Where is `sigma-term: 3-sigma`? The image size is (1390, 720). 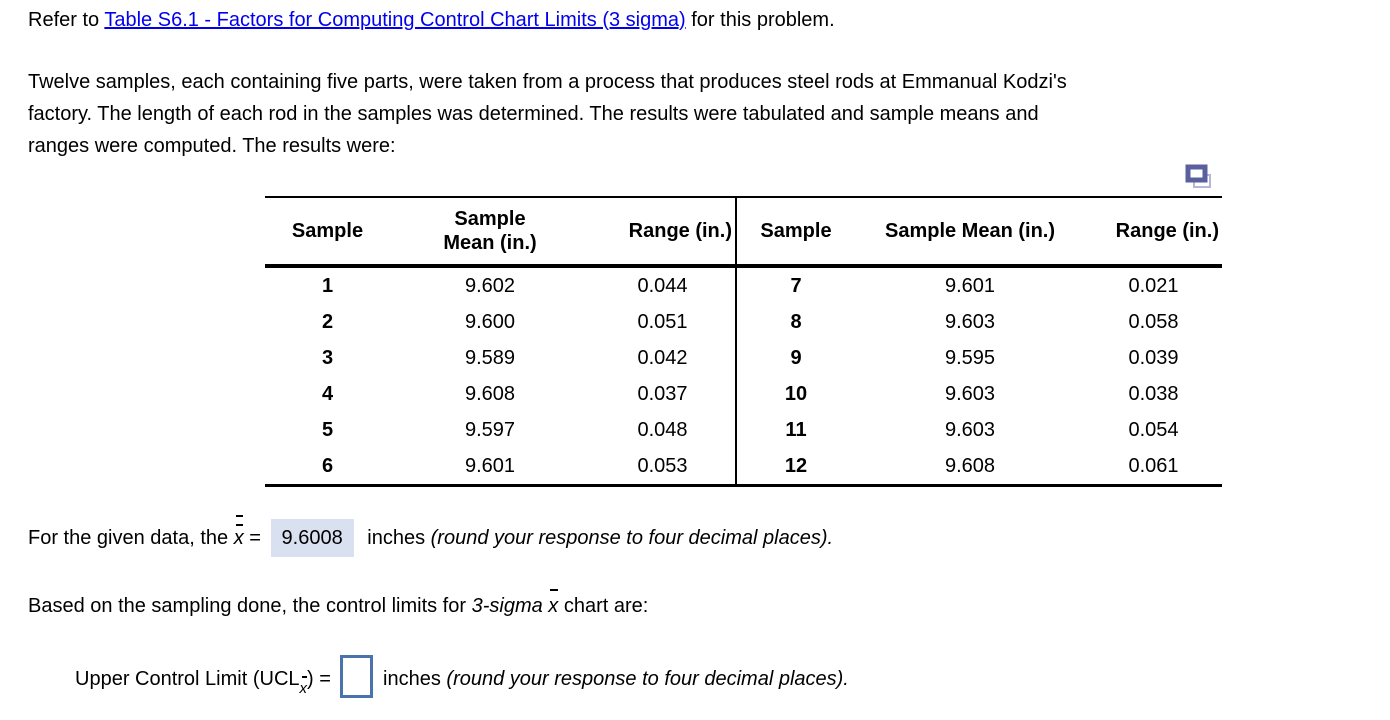 sigma-term: 3-sigma is located at coordinates (507, 606).